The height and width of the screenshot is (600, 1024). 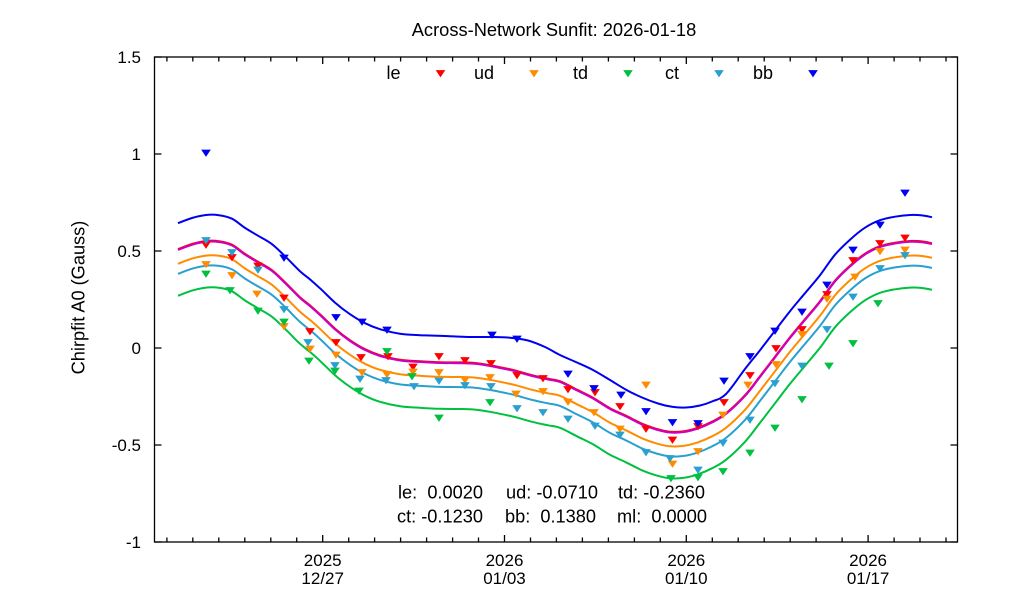 I want to click on svg-text: 01/03, so click(x=504, y=578).